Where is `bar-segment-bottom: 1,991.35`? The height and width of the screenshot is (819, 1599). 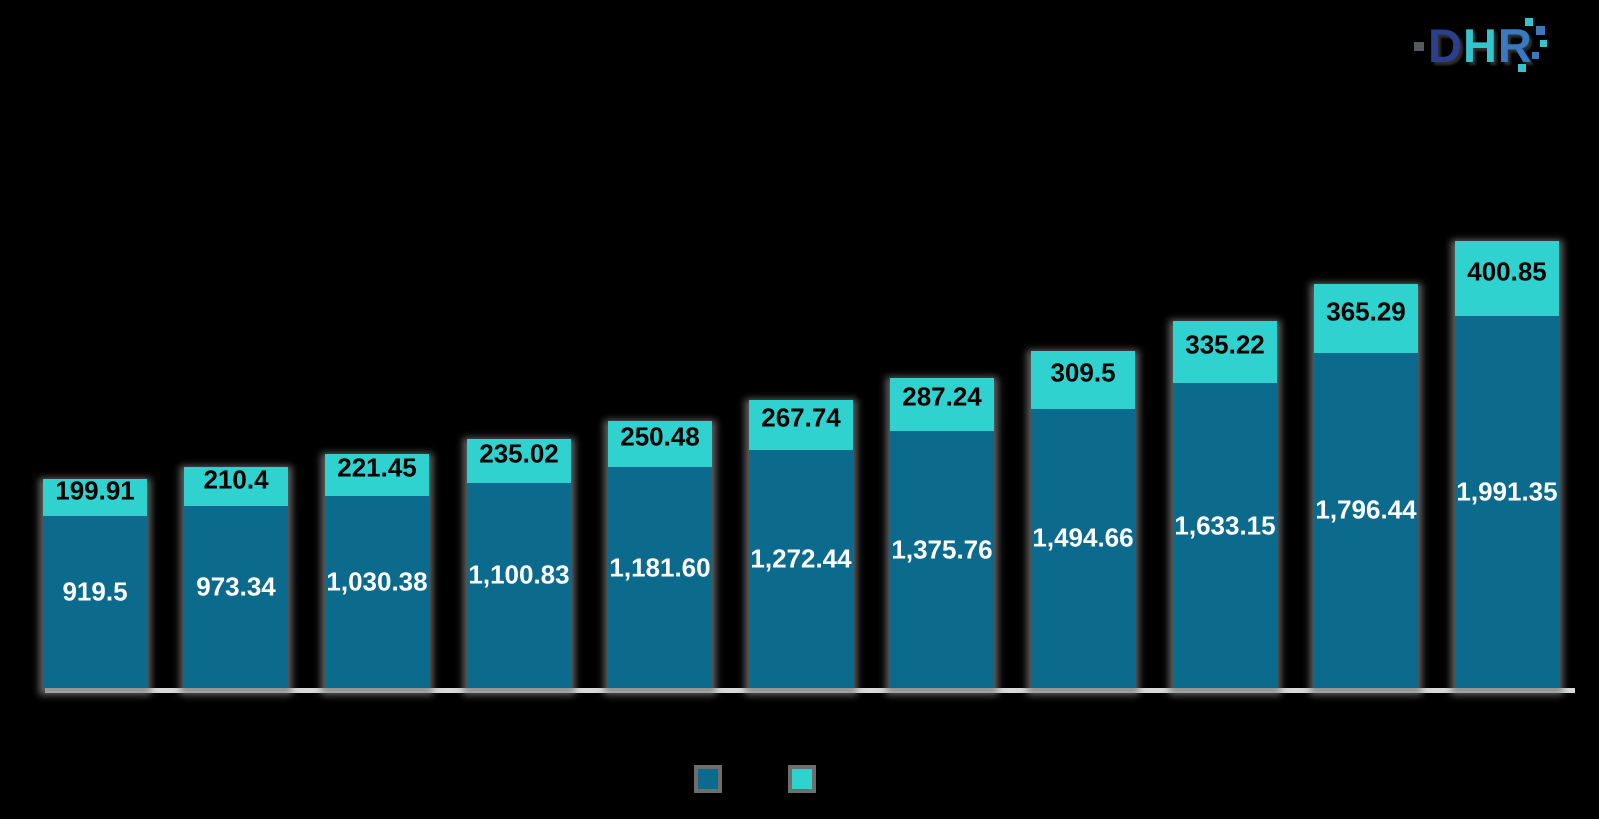
bar-segment-bottom: 1,991.35 is located at coordinates (1507, 502).